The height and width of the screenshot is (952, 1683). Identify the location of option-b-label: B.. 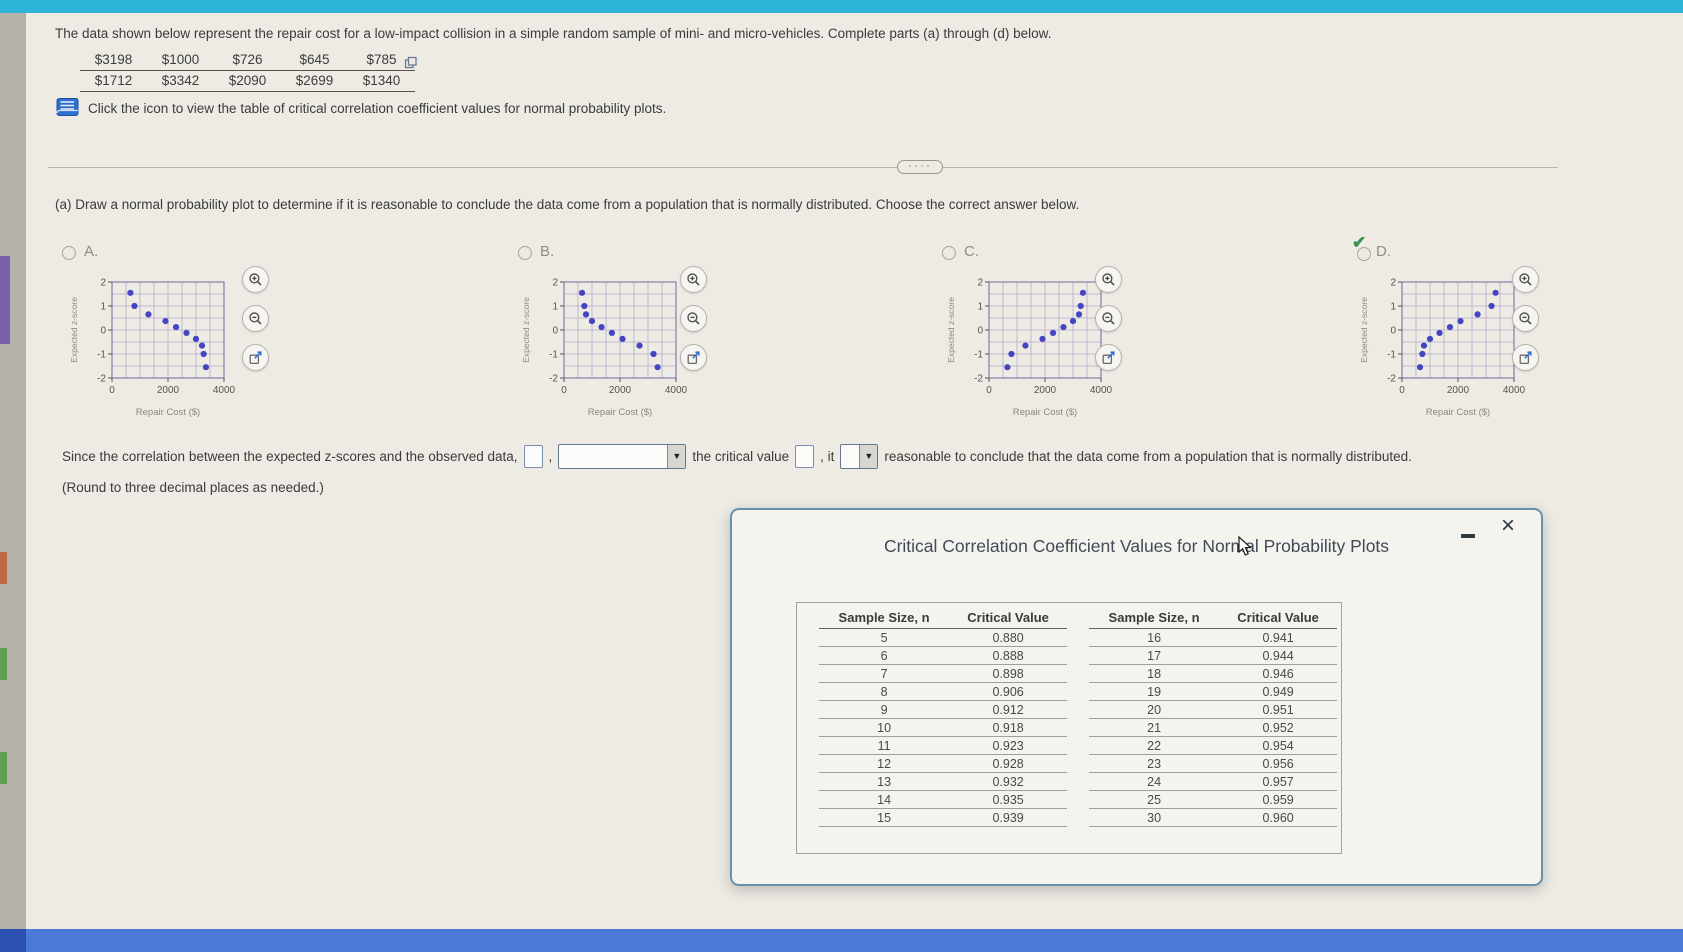
(547, 251).